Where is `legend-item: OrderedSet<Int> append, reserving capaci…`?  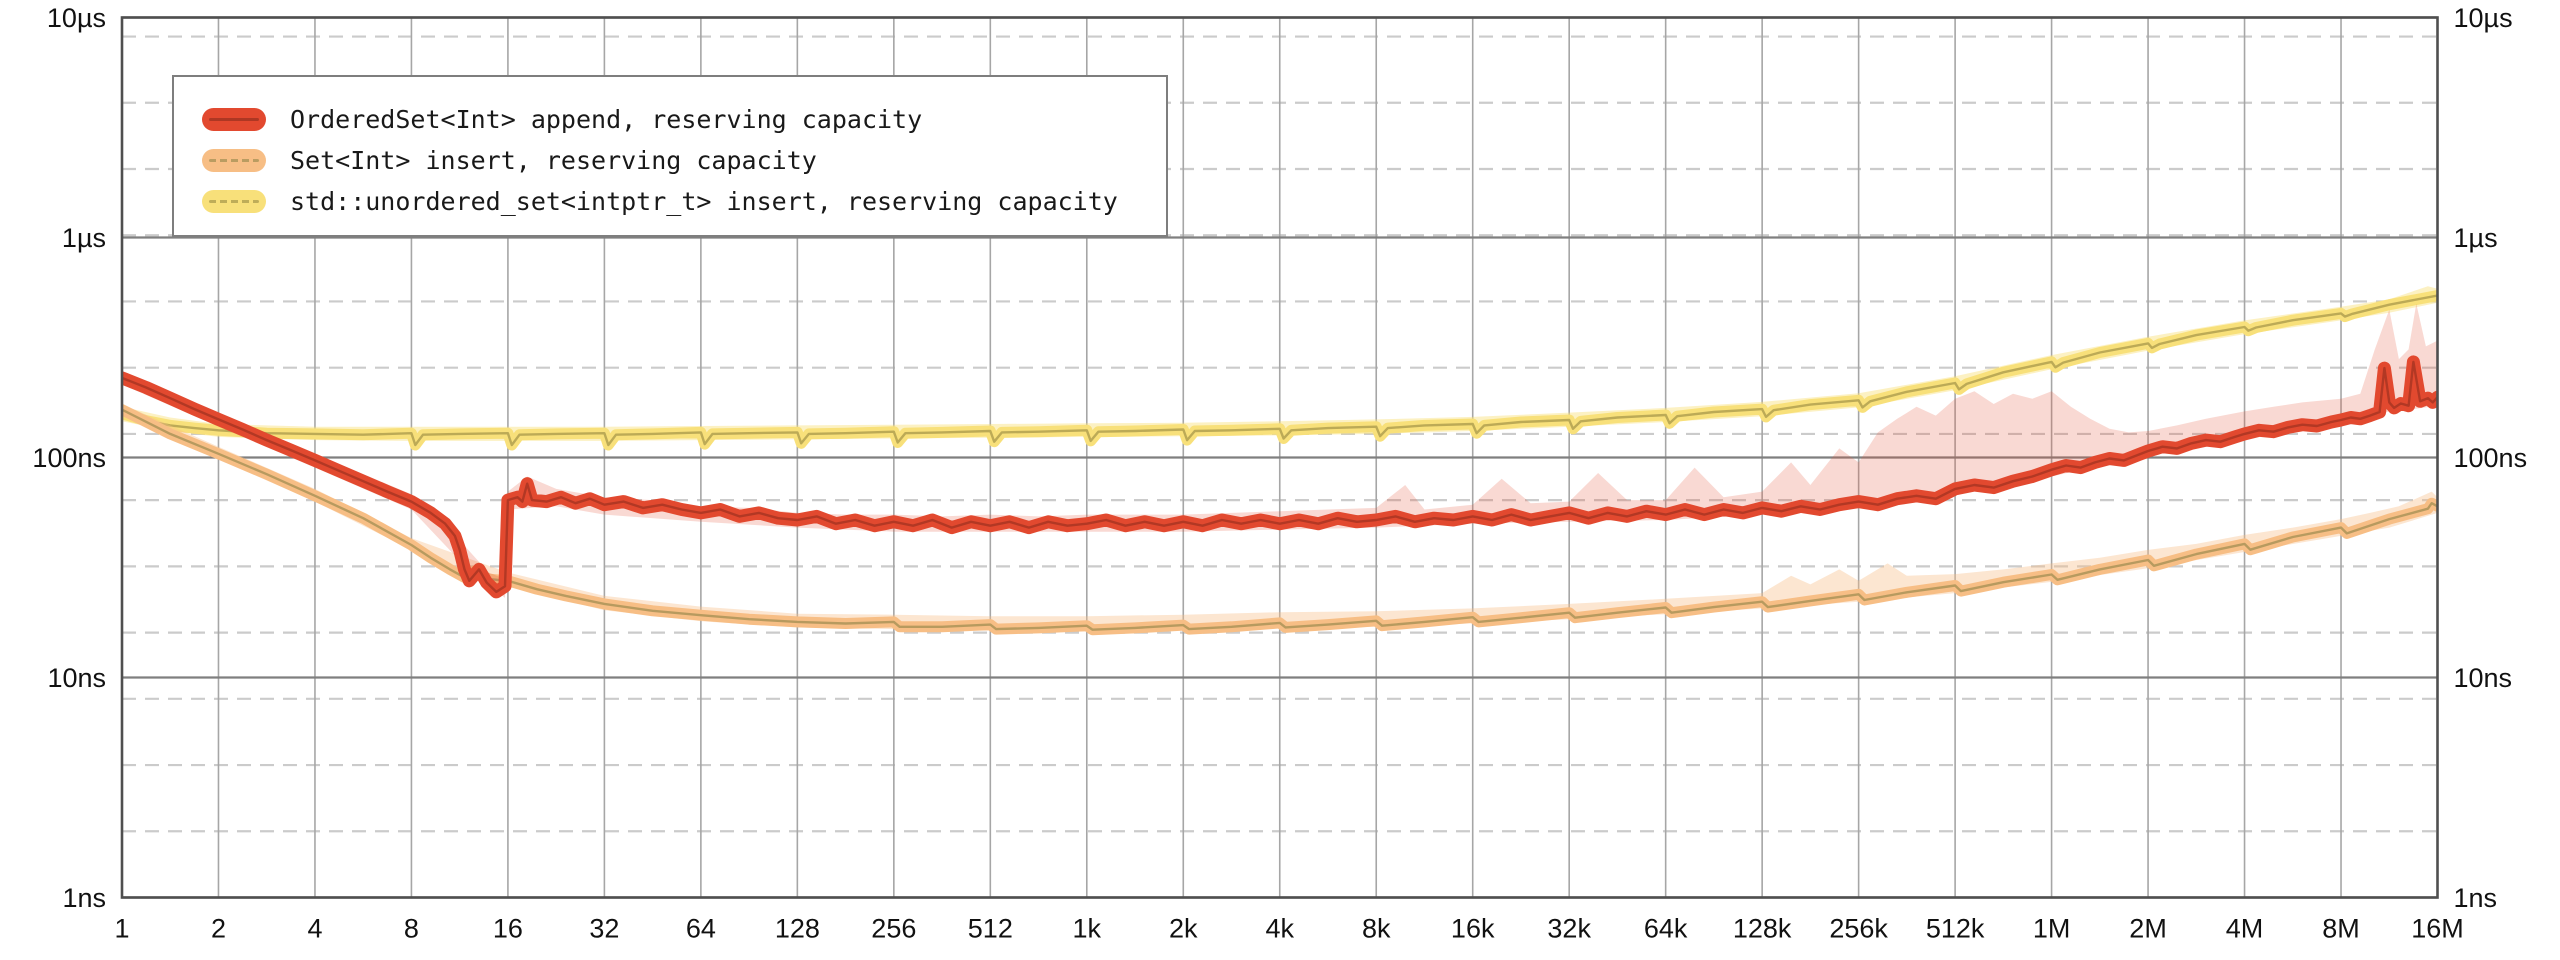
legend-item: OrderedSet<Int> append, reserving capaci… is located at coordinates (684, 119).